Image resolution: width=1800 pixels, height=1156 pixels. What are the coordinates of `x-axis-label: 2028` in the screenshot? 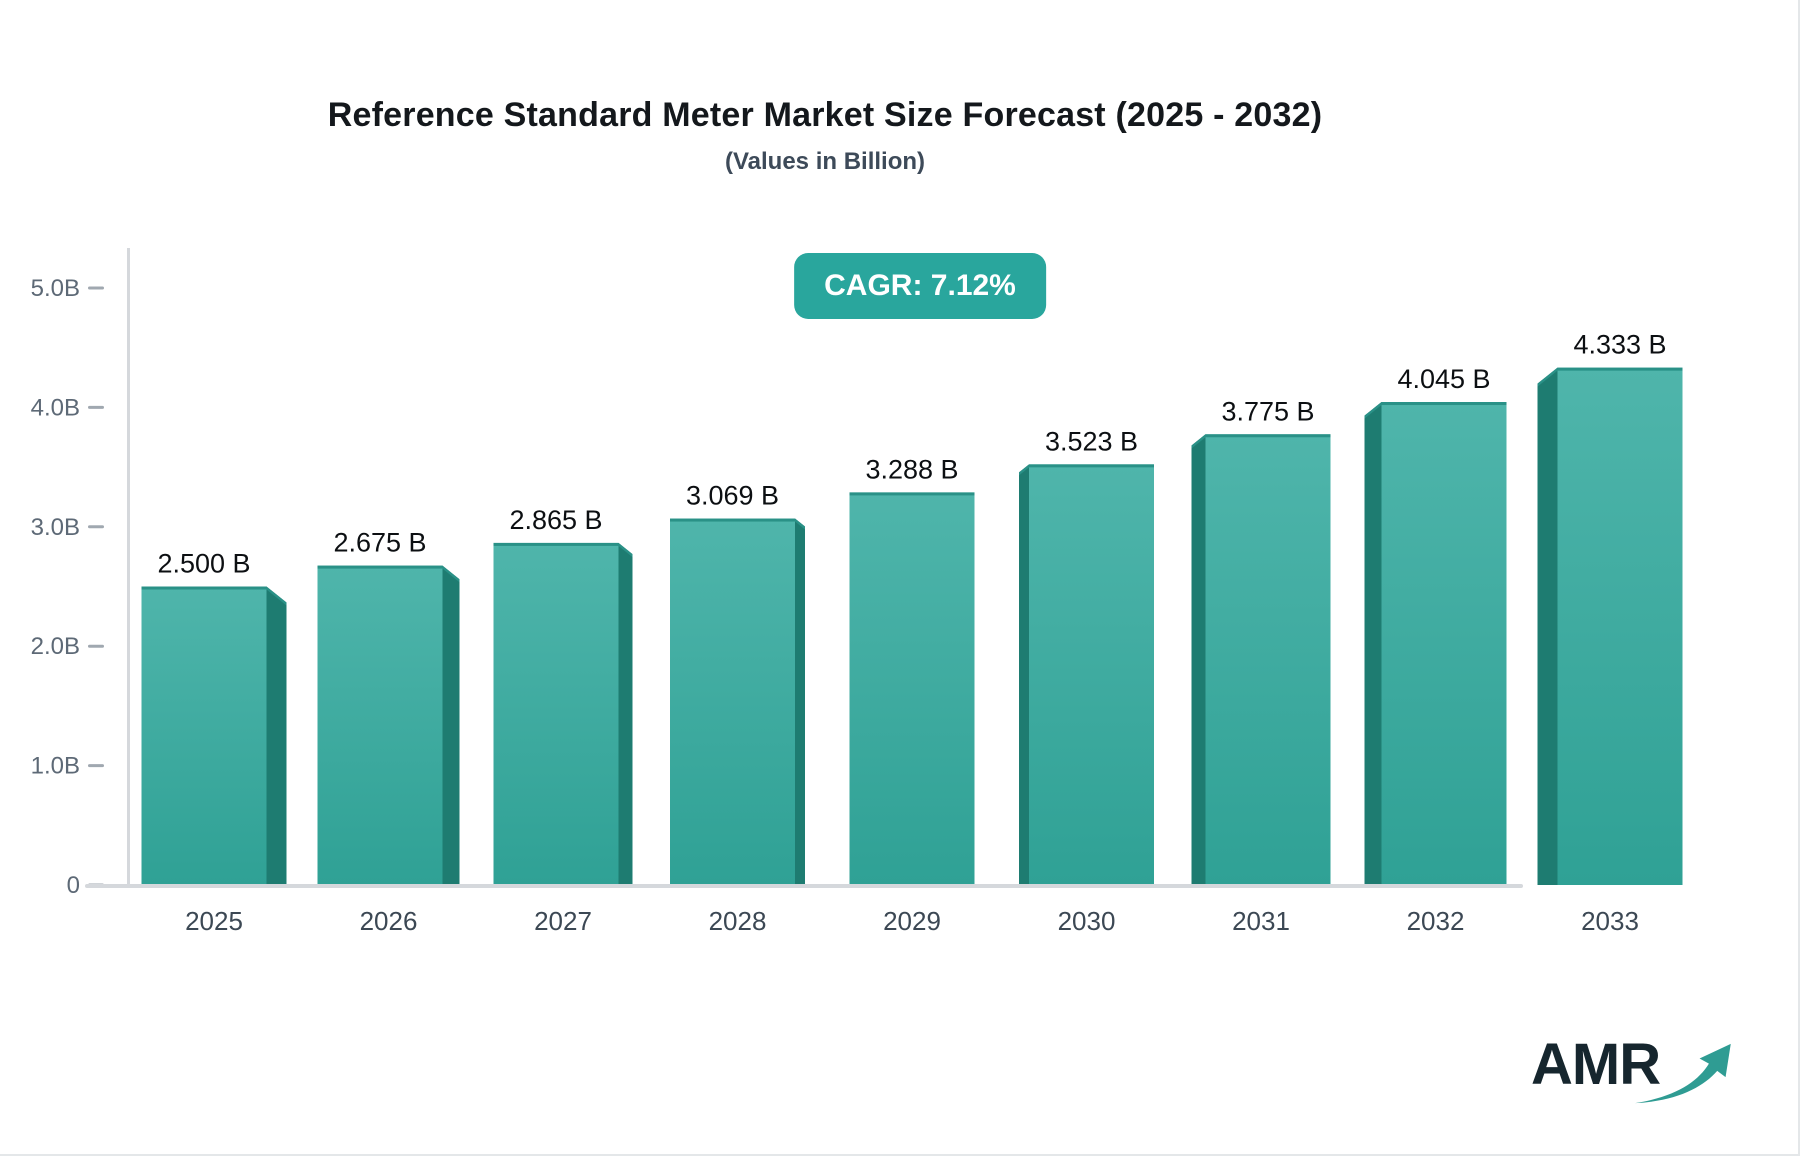 It's located at (738, 921).